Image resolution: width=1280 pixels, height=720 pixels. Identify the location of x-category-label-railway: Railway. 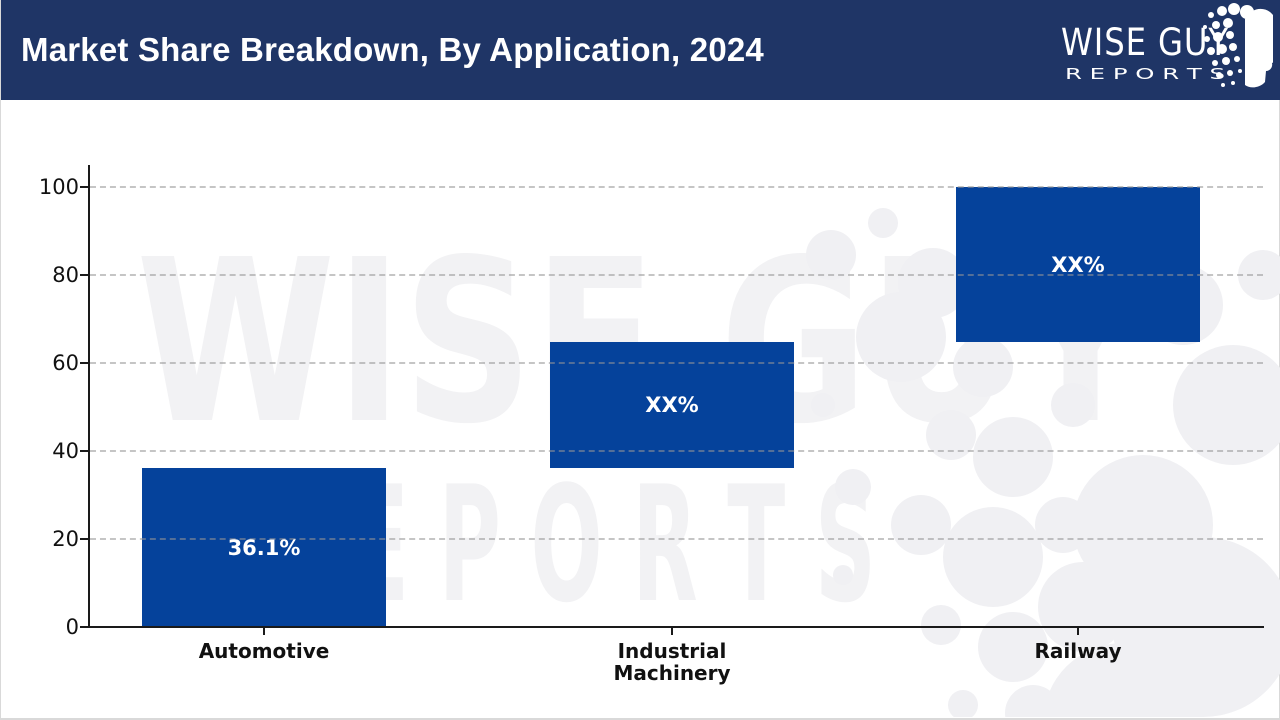
(1078, 651).